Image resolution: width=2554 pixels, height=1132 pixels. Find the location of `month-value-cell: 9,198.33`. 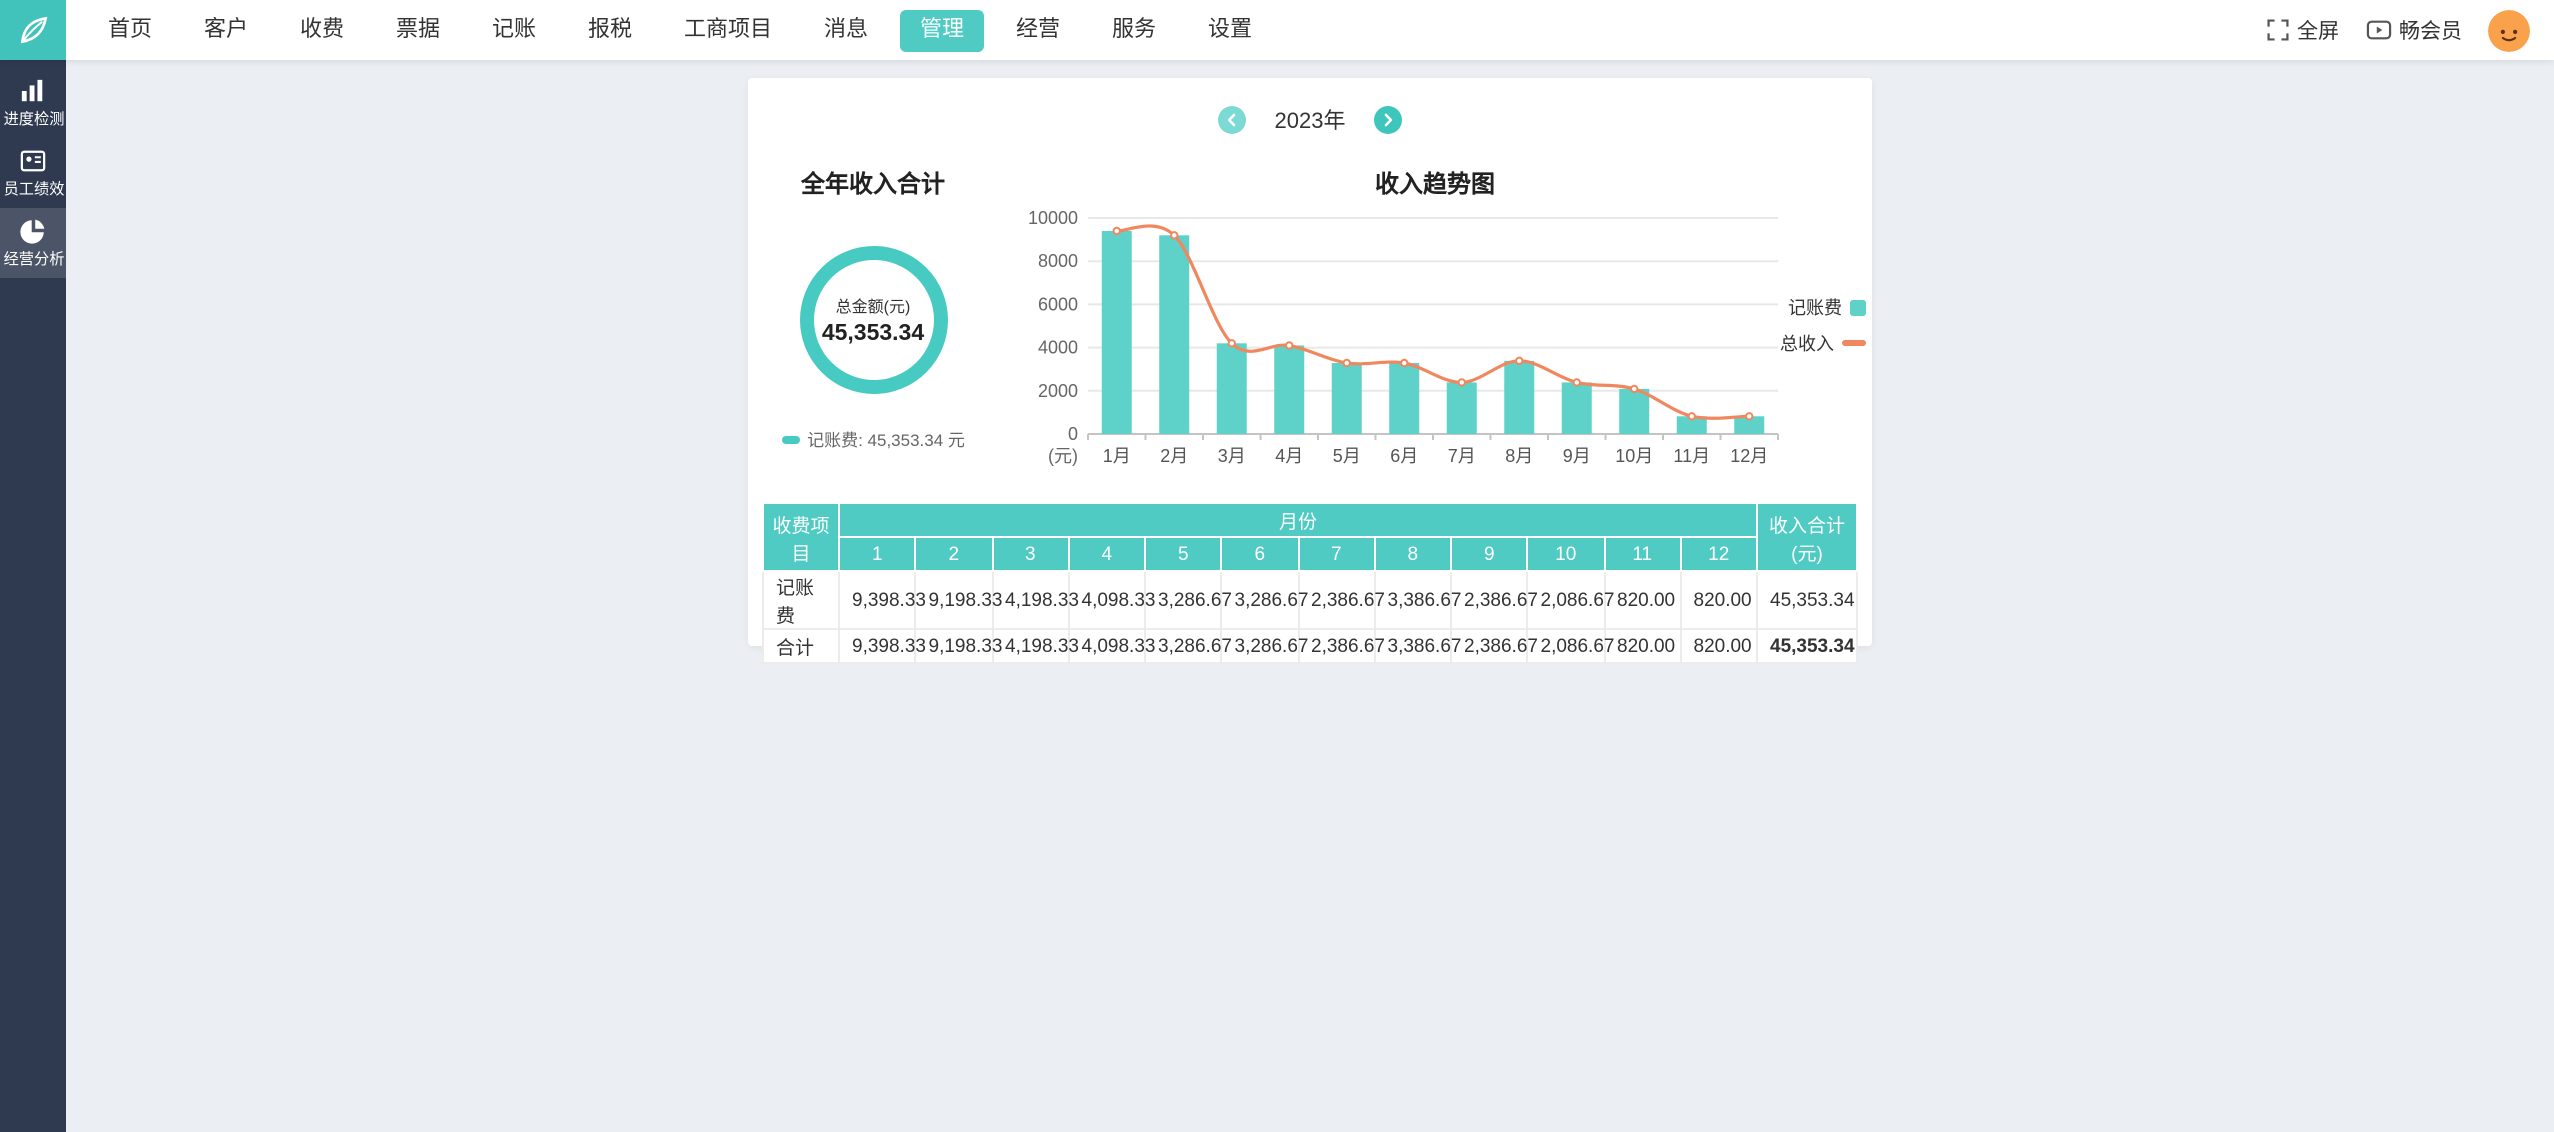

month-value-cell: 9,198.33 is located at coordinates (958, 646).